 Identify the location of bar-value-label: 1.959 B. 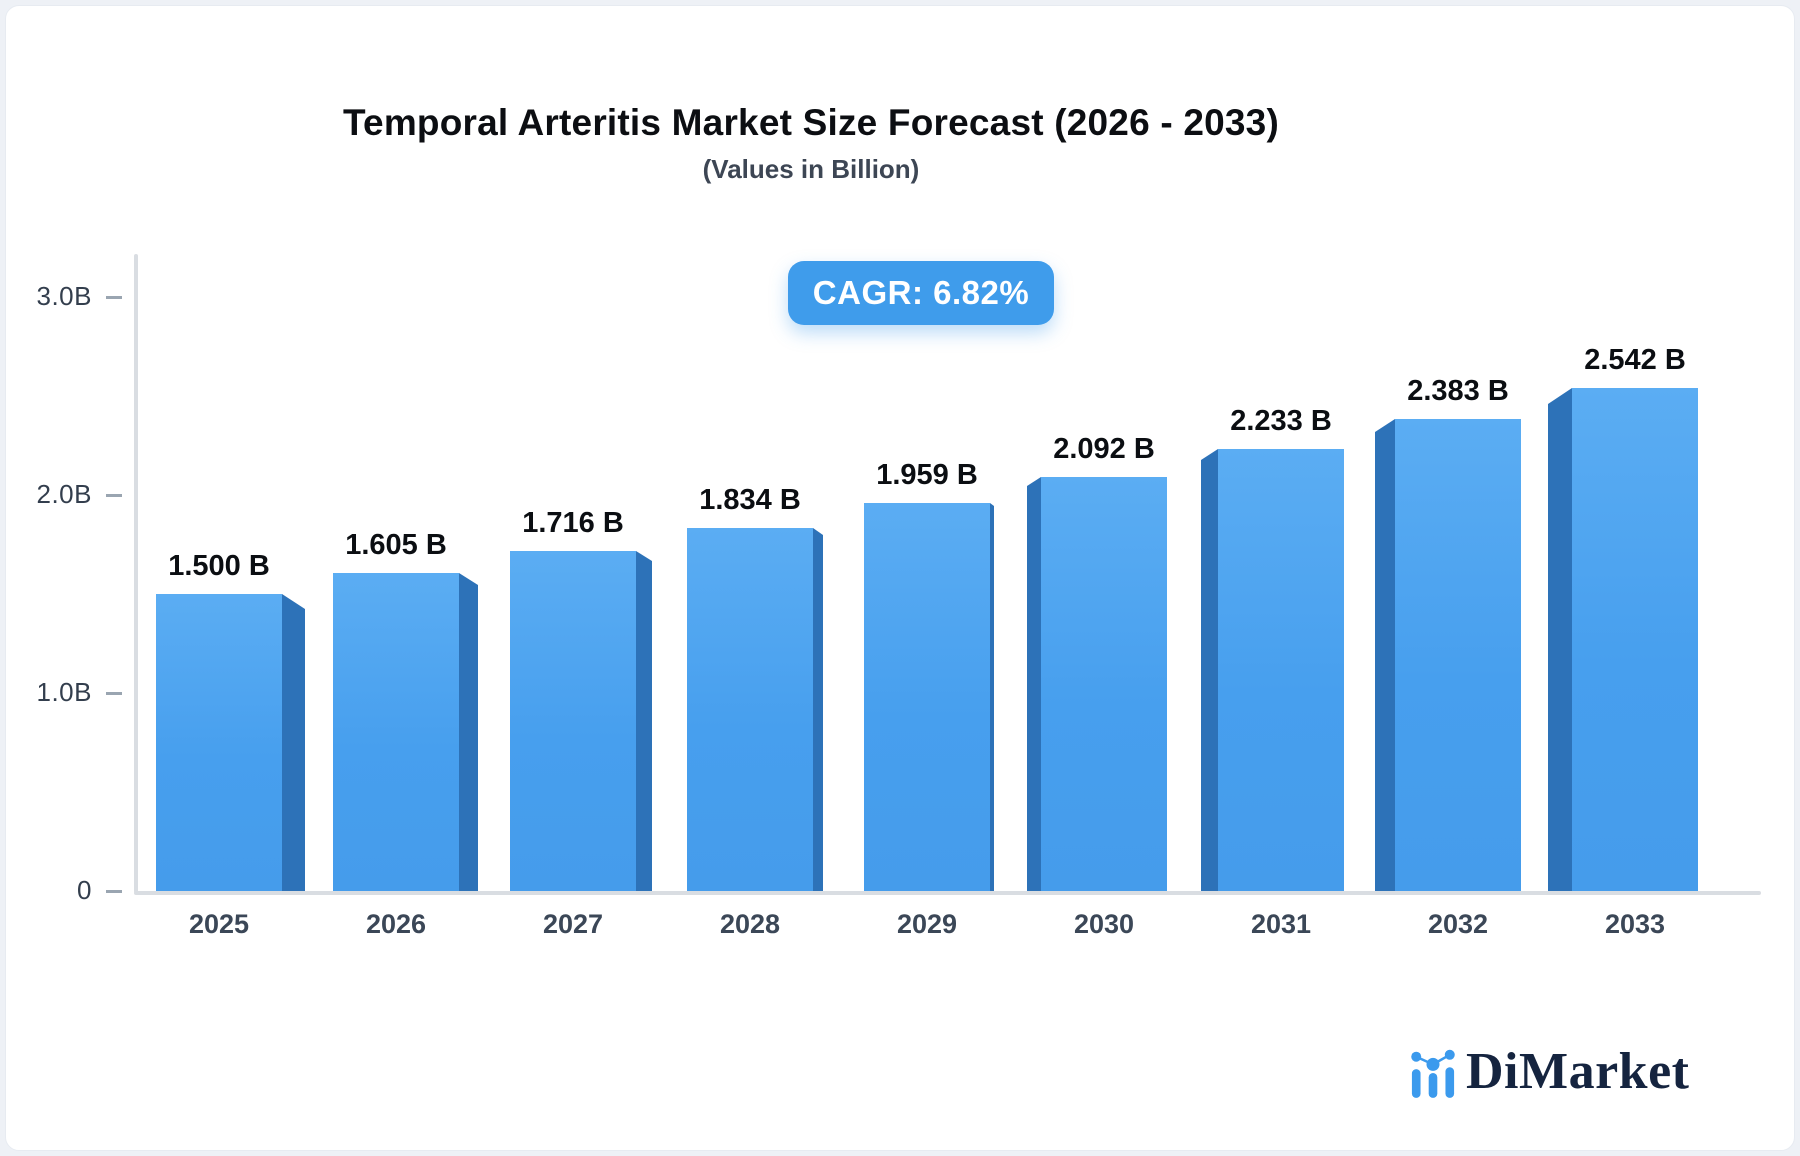
(927, 475).